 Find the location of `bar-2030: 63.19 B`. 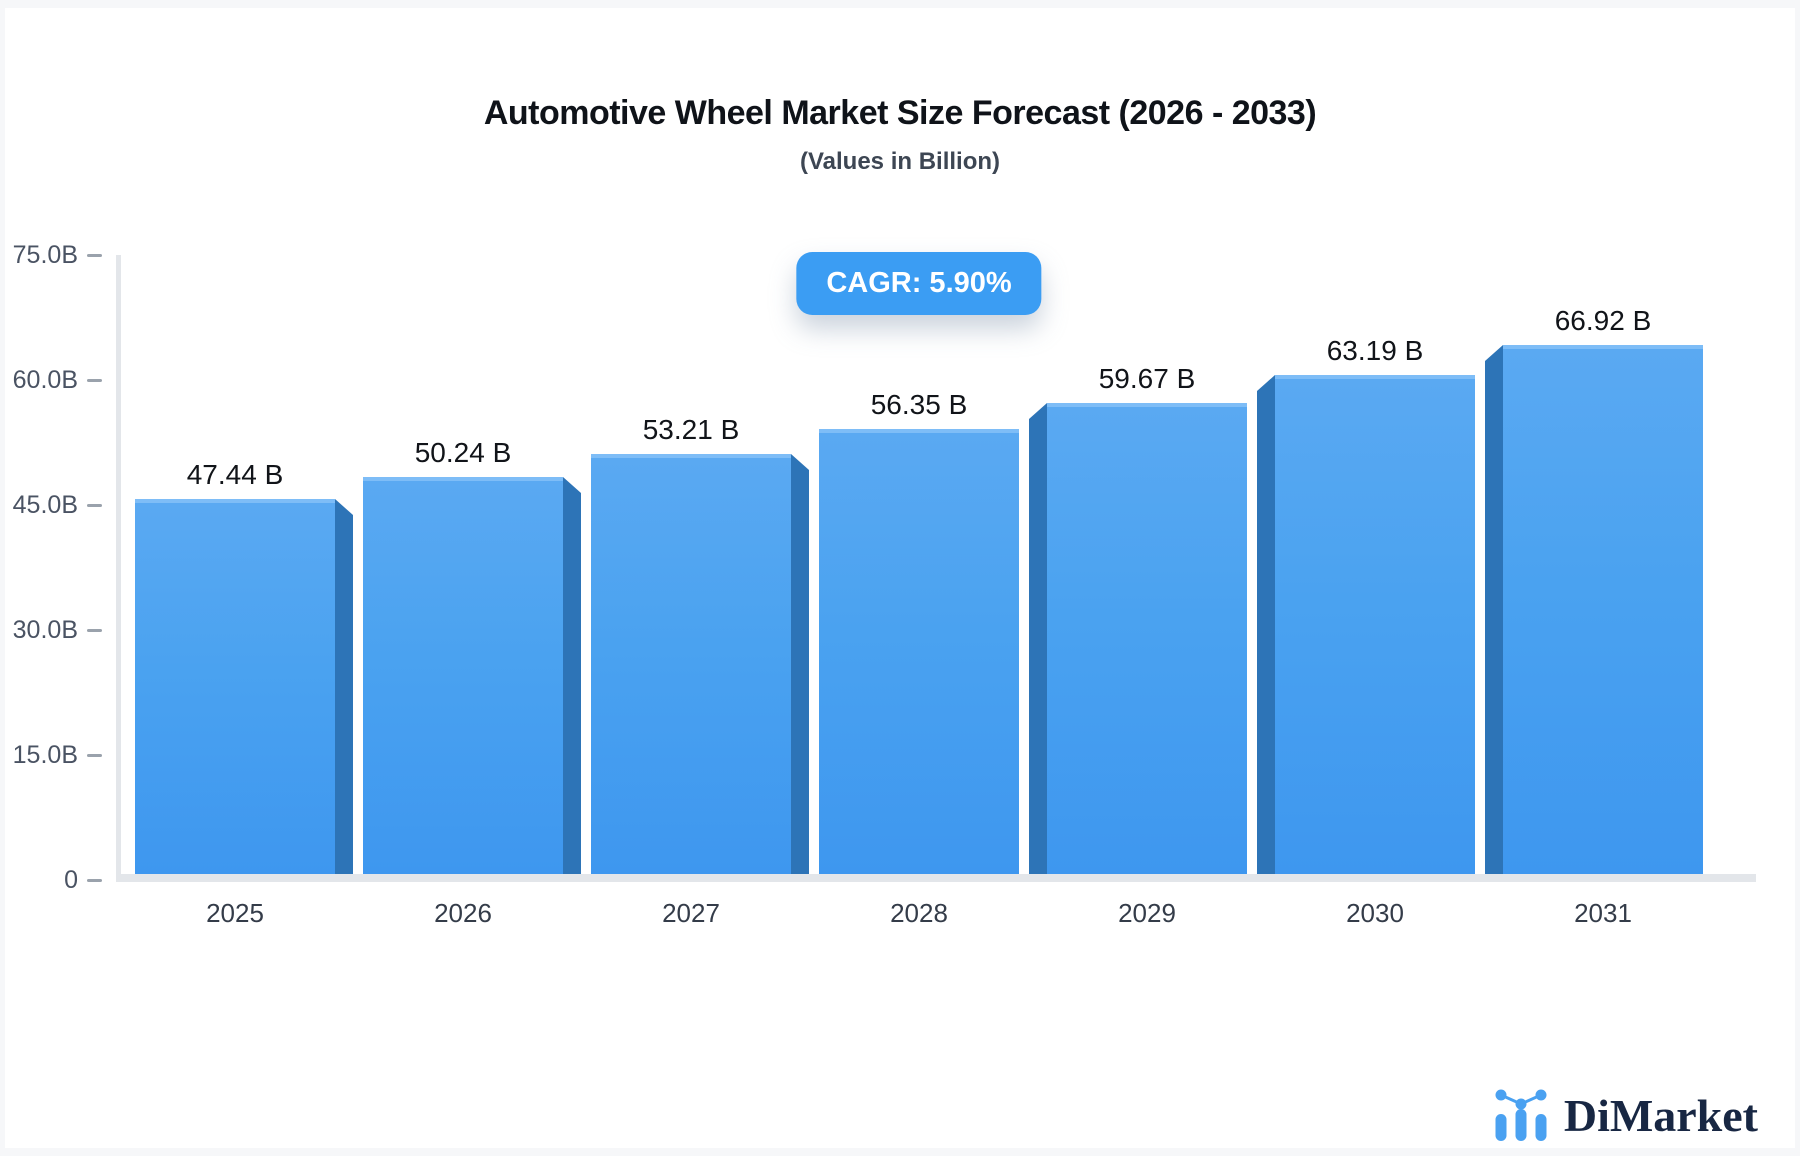

bar-2030: 63.19 B is located at coordinates (1366, 604).